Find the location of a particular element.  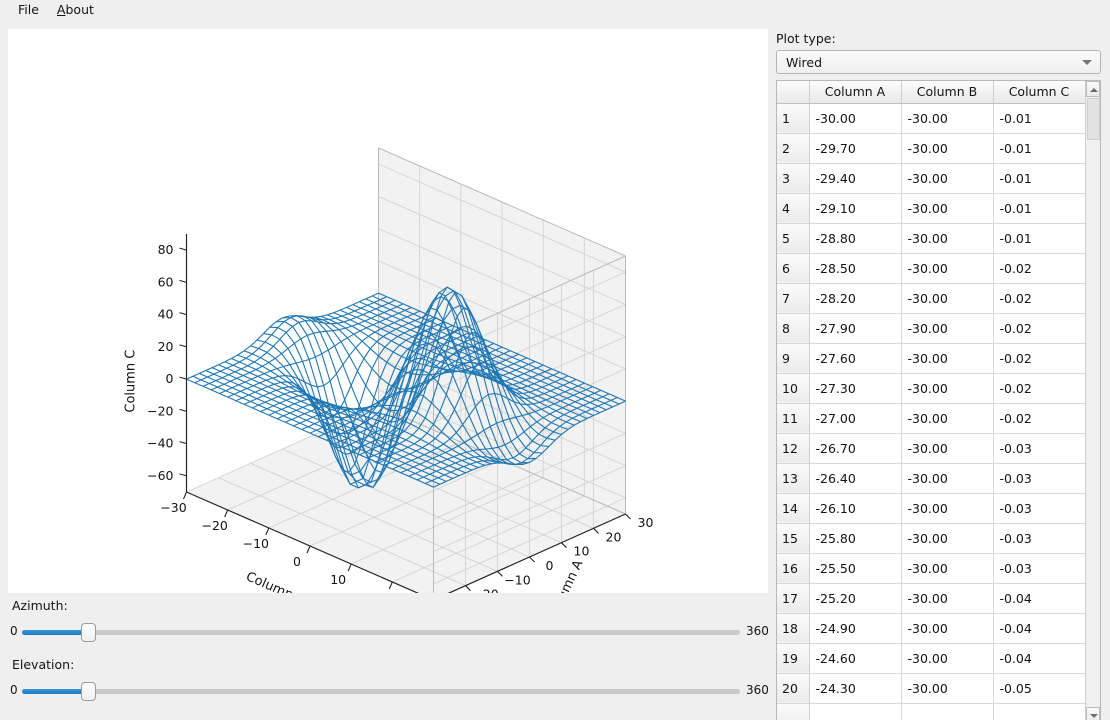

table-row: 1 -30.00 -30.00 -0.01 is located at coordinates (931, 118).